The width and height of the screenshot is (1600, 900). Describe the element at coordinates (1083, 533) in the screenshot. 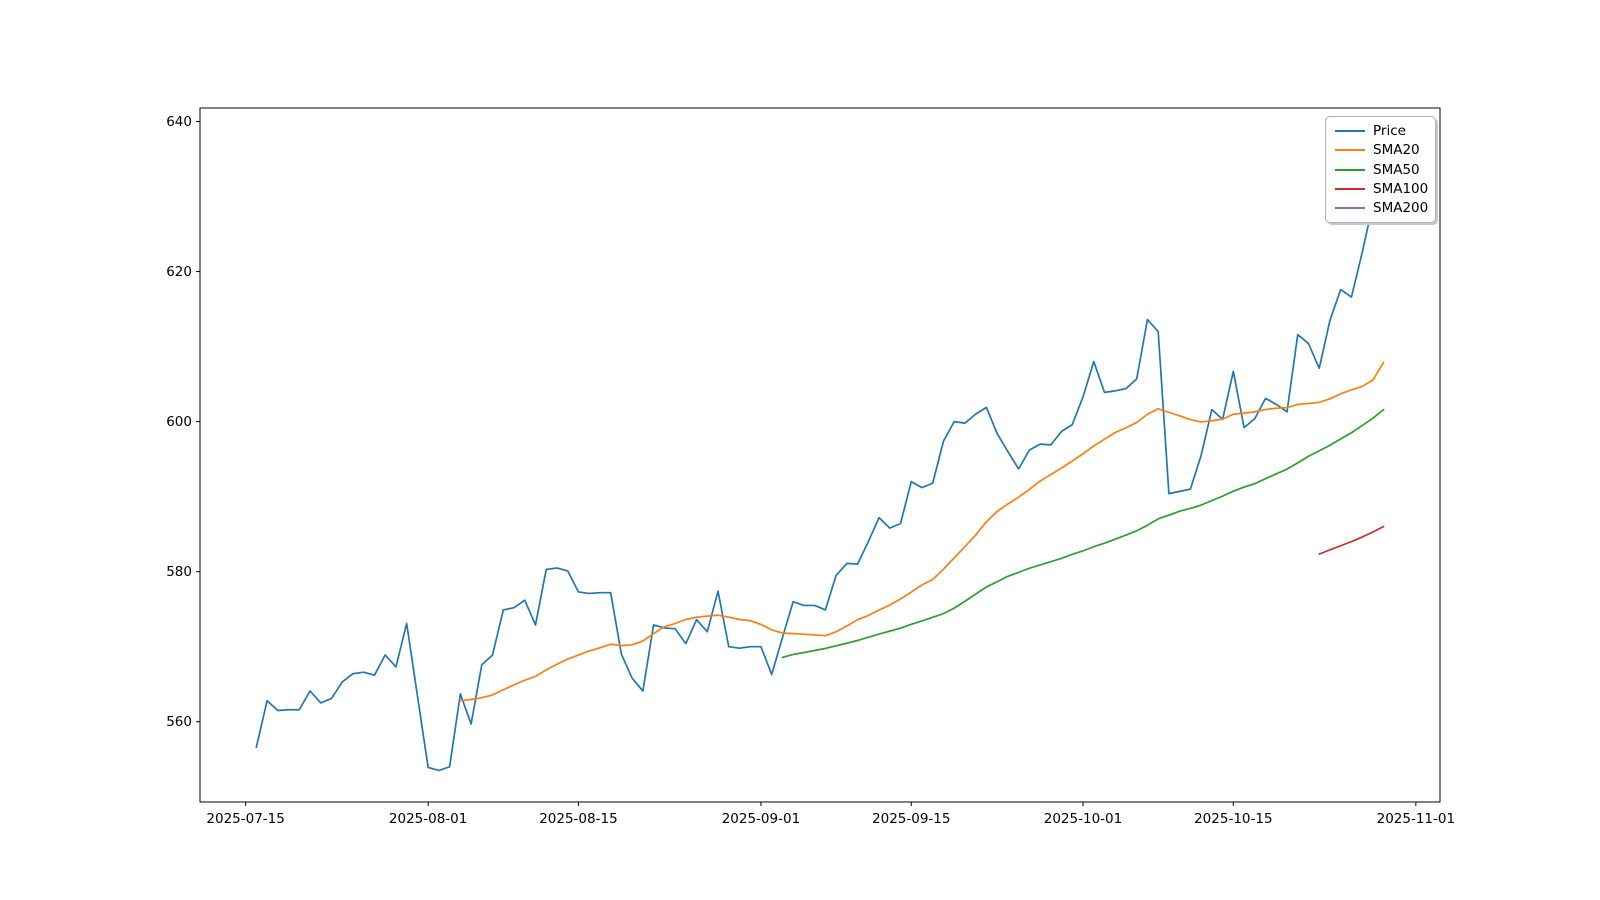

I see `sma50-line` at that location.